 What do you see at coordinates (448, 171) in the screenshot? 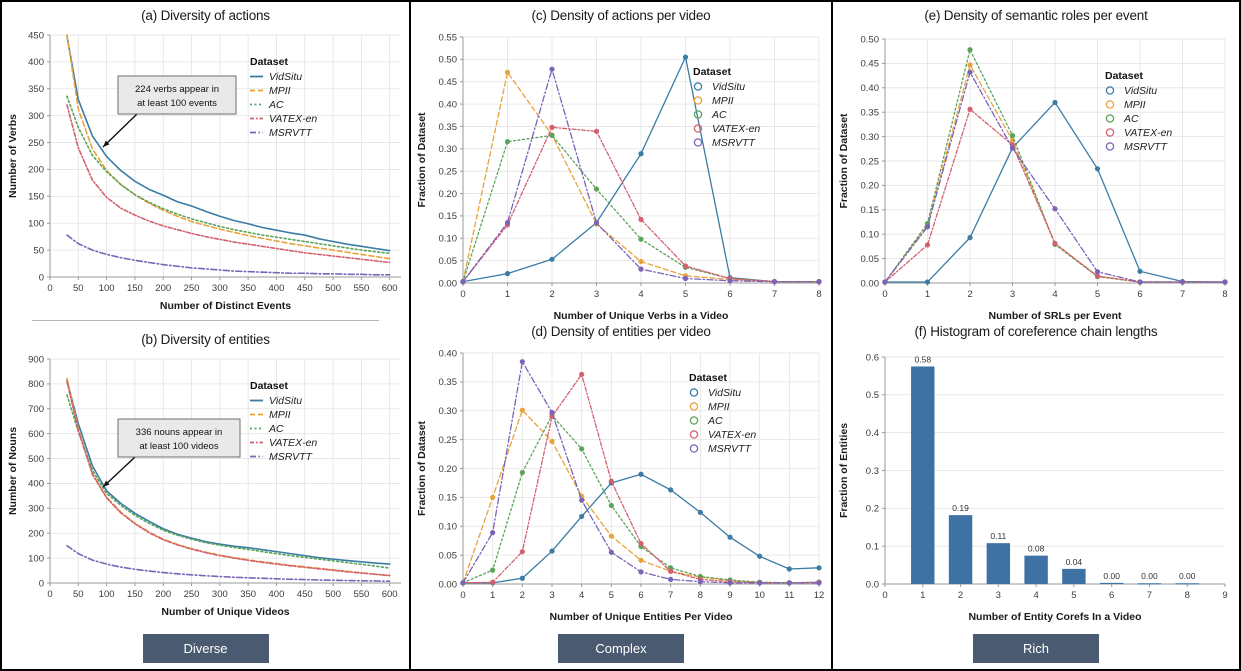
I see `y-tick-label: 0.25` at bounding box center [448, 171].